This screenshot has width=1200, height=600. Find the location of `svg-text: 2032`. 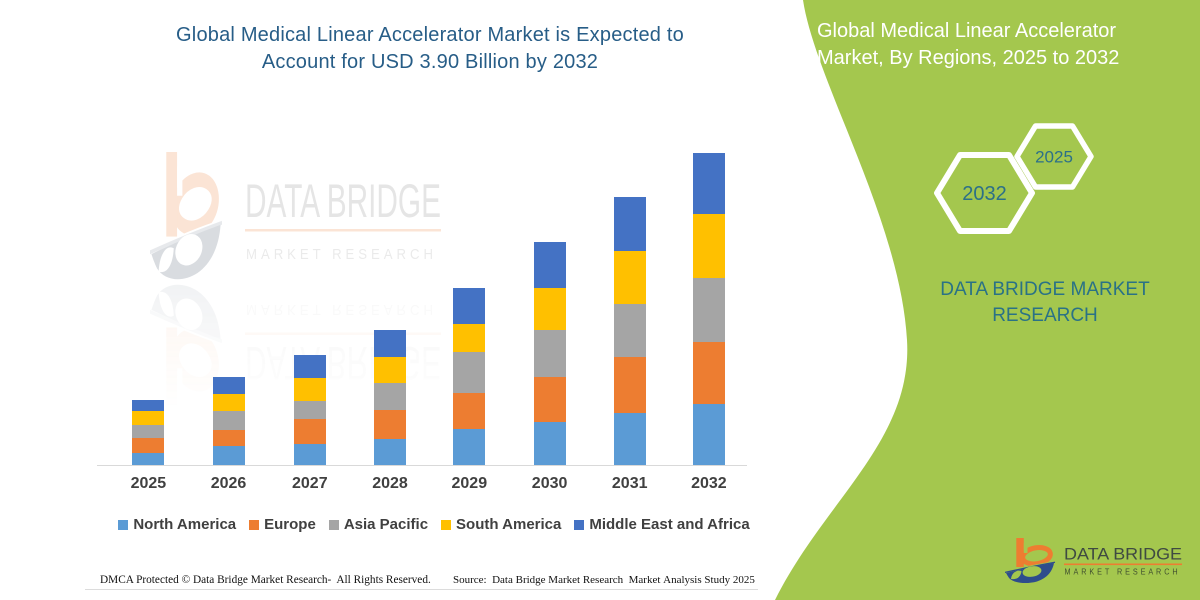

svg-text: 2032 is located at coordinates (984, 194).